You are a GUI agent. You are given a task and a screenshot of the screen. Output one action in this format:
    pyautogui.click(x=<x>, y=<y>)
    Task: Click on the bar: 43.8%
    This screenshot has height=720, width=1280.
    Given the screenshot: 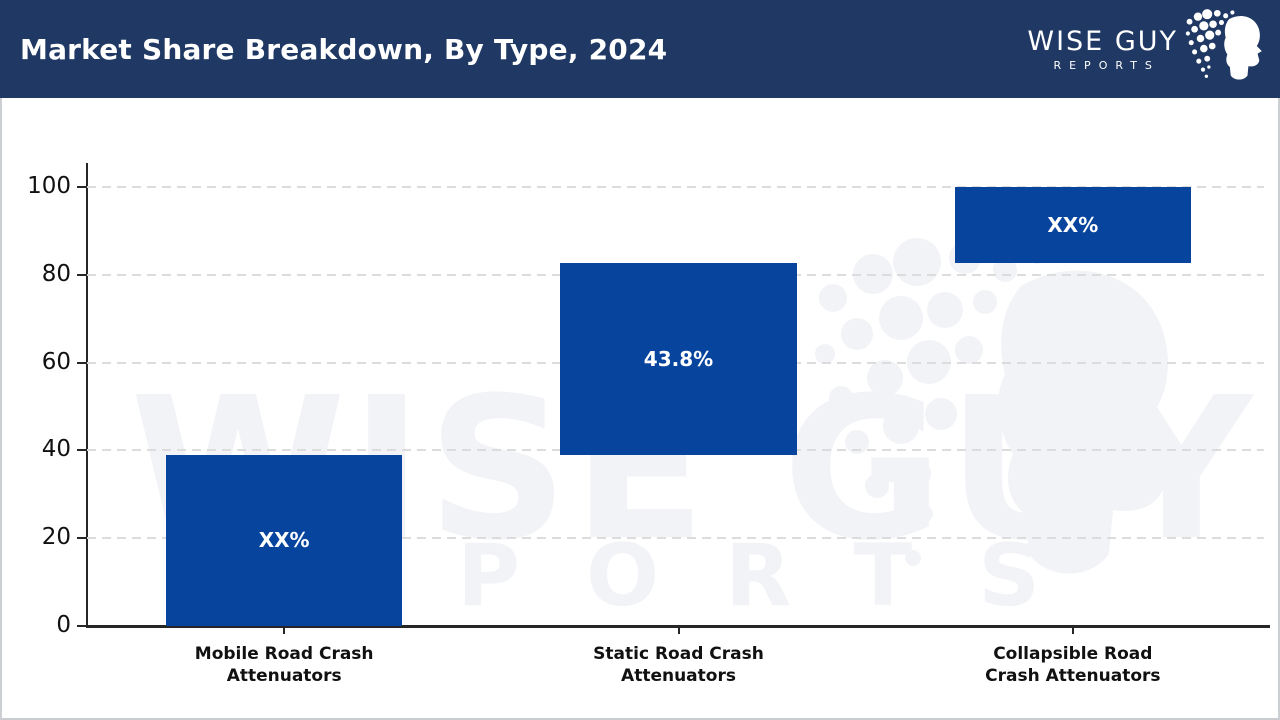 What is the action you would take?
    pyautogui.click(x=678, y=358)
    